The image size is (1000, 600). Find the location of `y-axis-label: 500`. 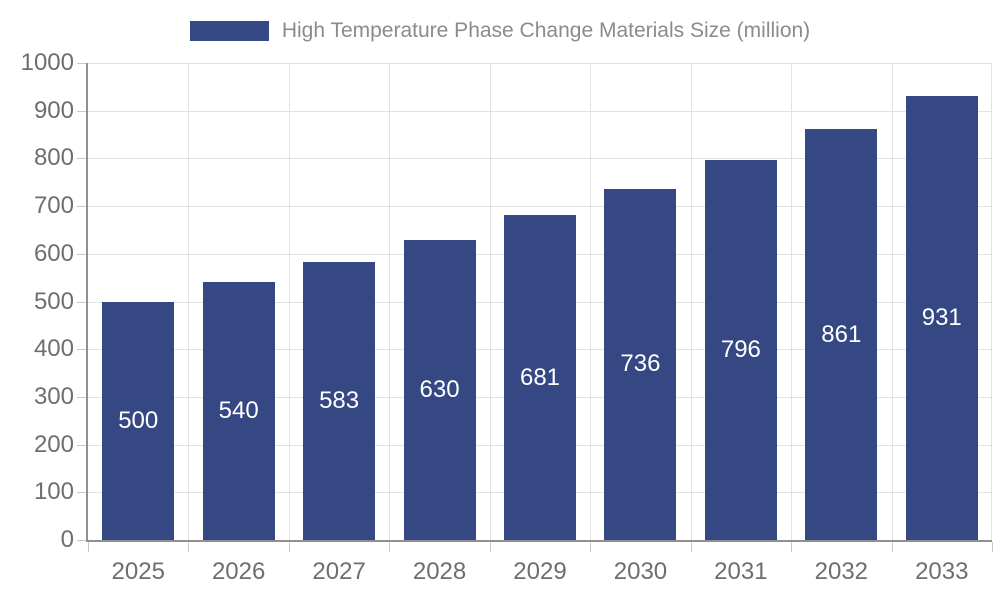

y-axis-label: 500 is located at coordinates (53, 301).